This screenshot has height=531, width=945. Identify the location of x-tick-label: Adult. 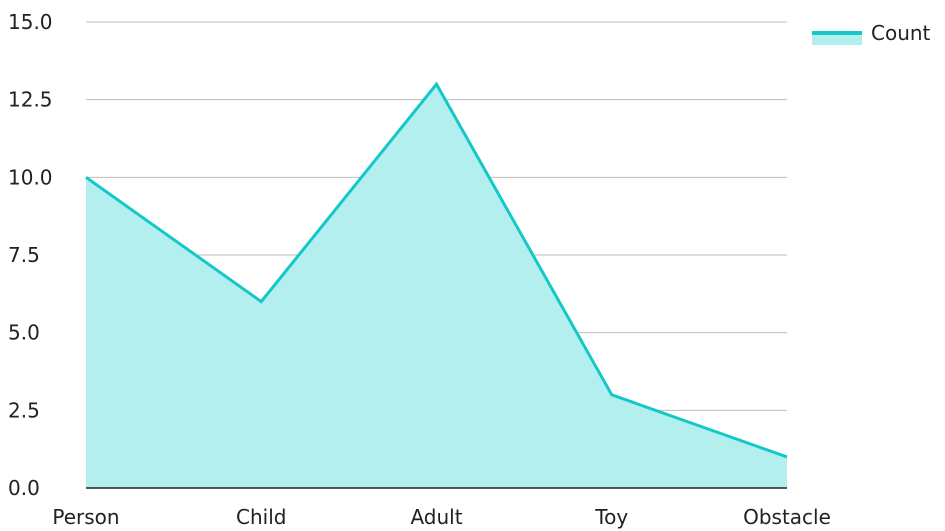
(436, 517).